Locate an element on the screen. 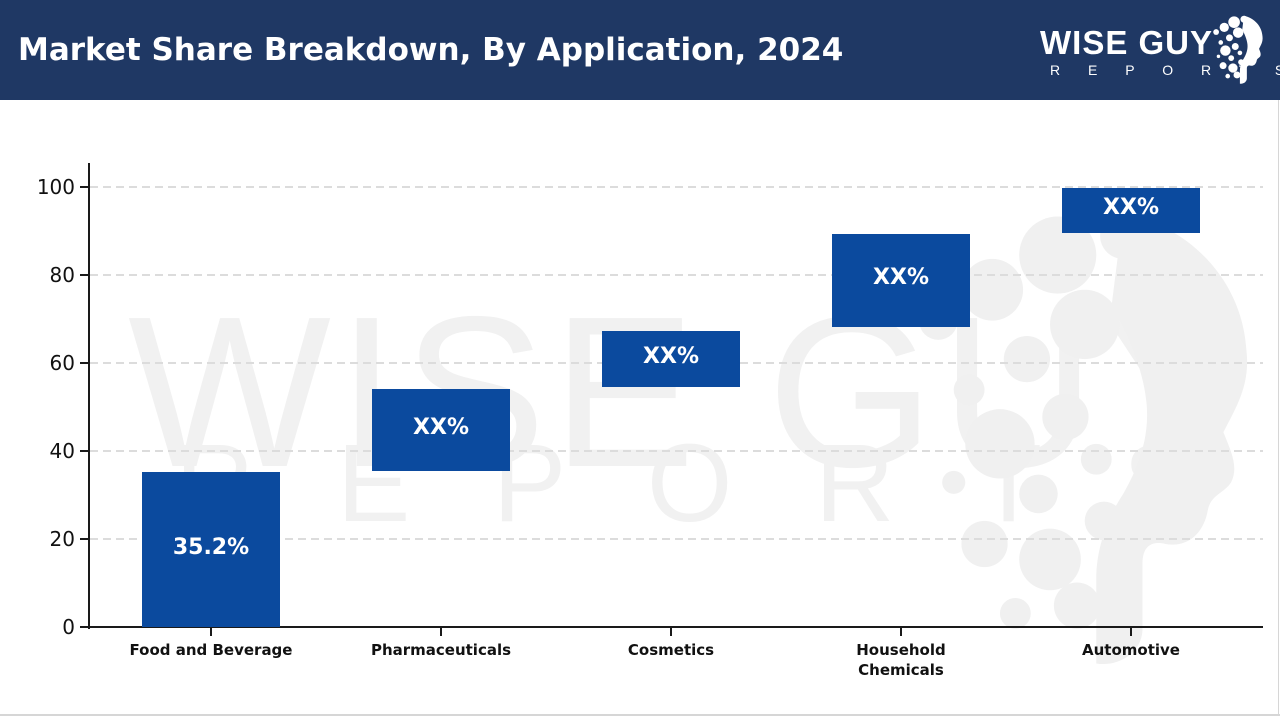 The height and width of the screenshot is (720, 1280). bottom-divider is located at coordinates (640, 715).